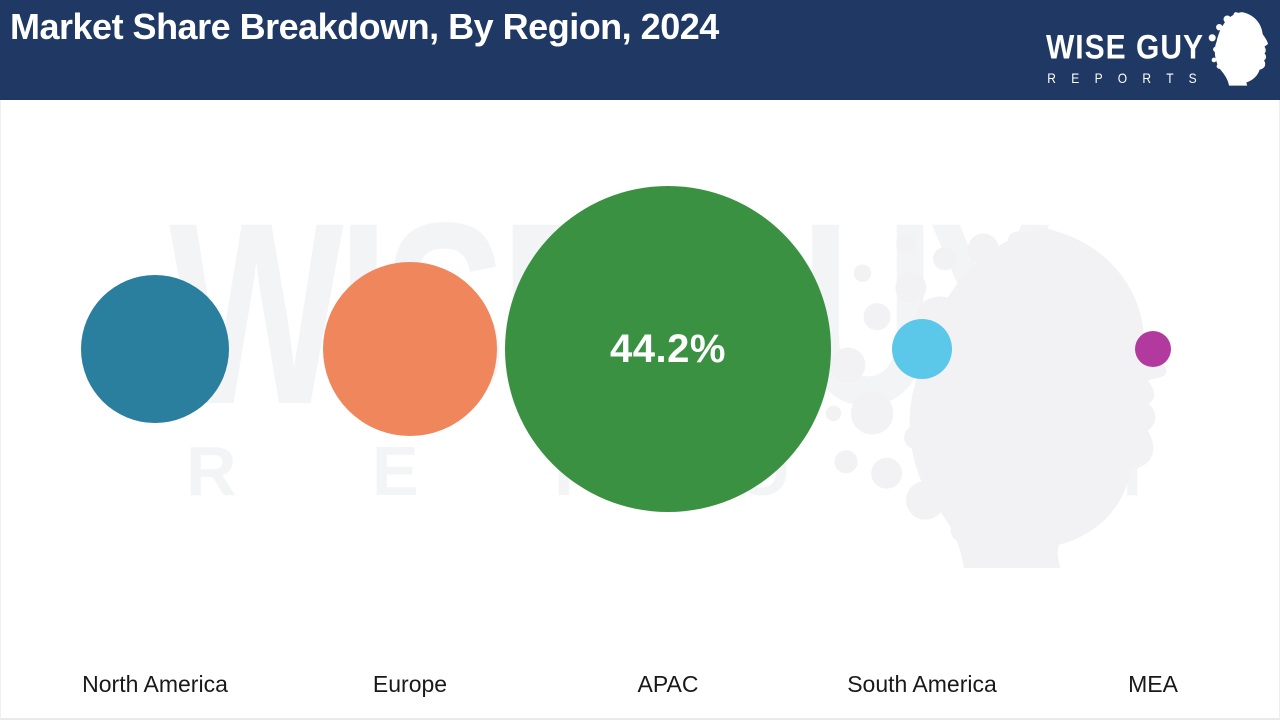 This screenshot has width=1280, height=720. I want to click on bubble-europe, so click(410, 349).